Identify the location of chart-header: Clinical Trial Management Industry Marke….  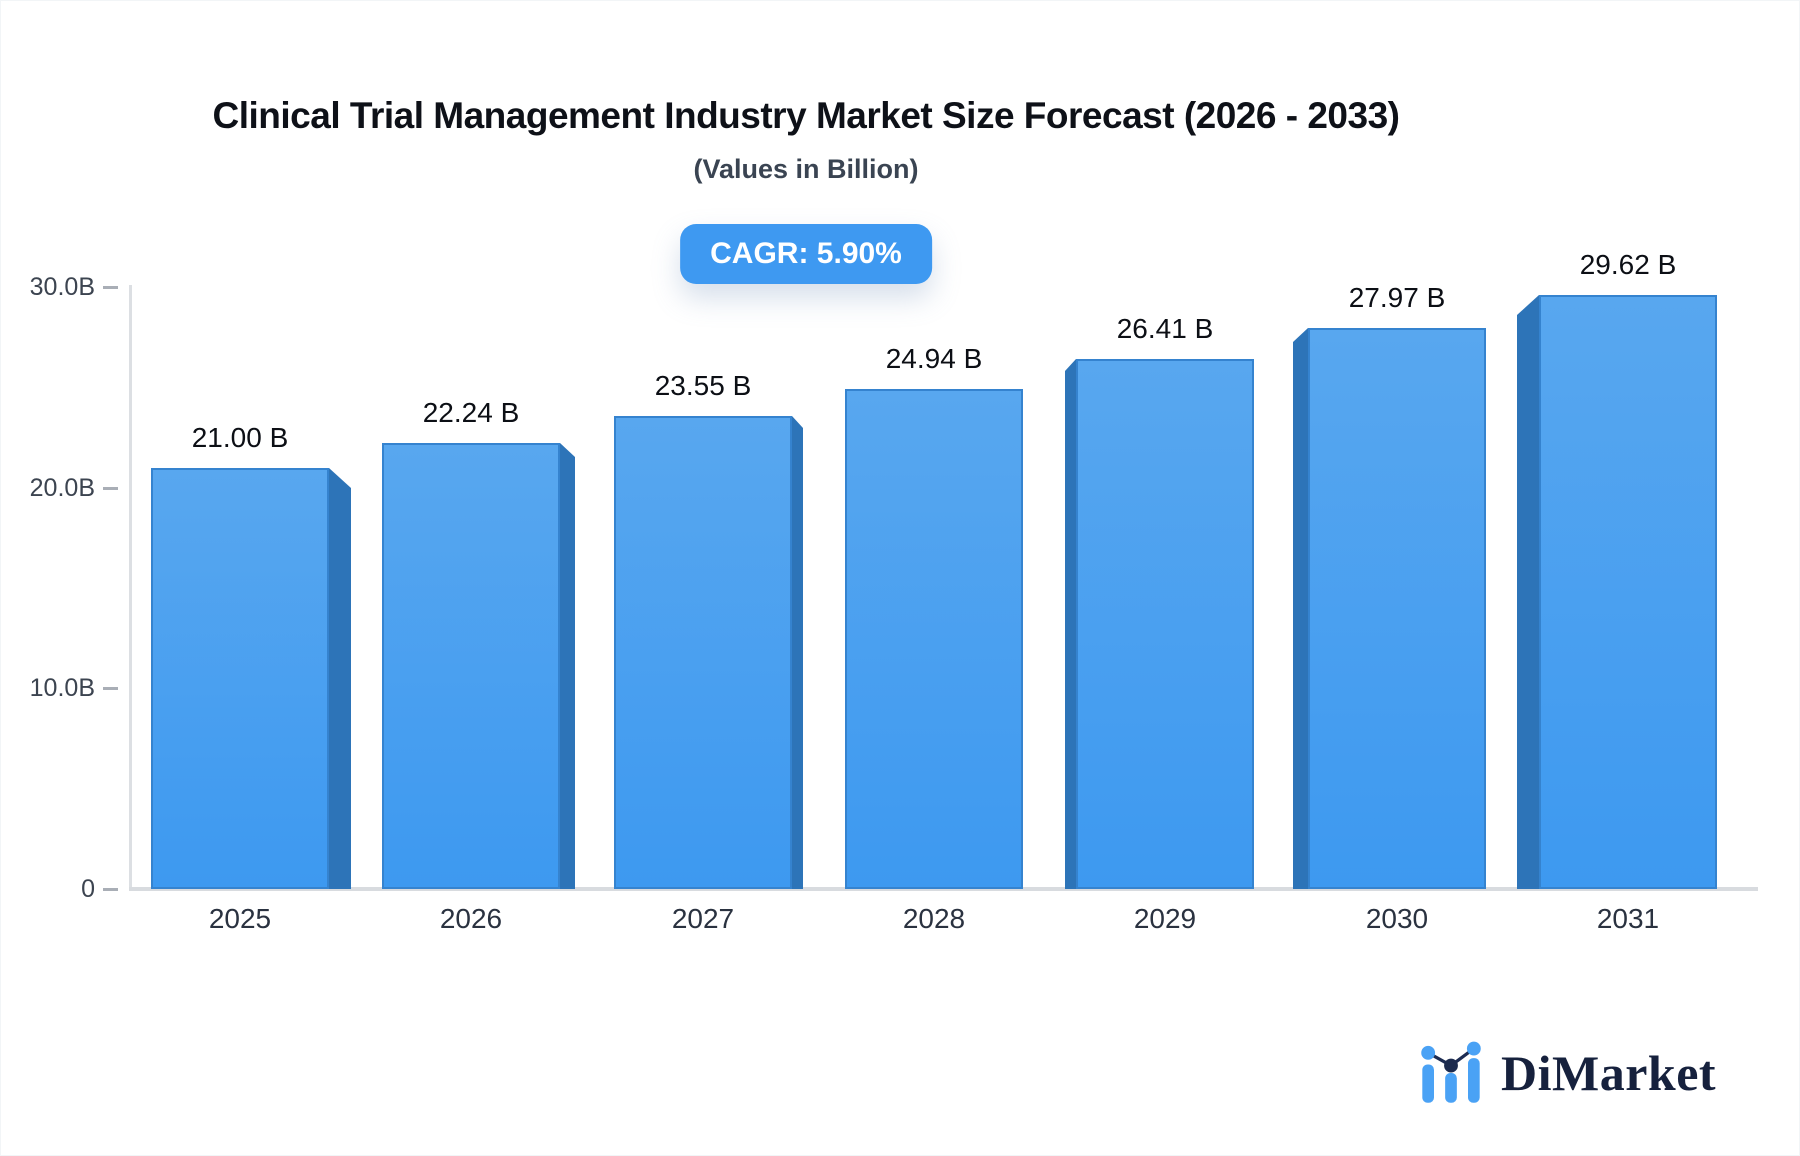
(806, 140).